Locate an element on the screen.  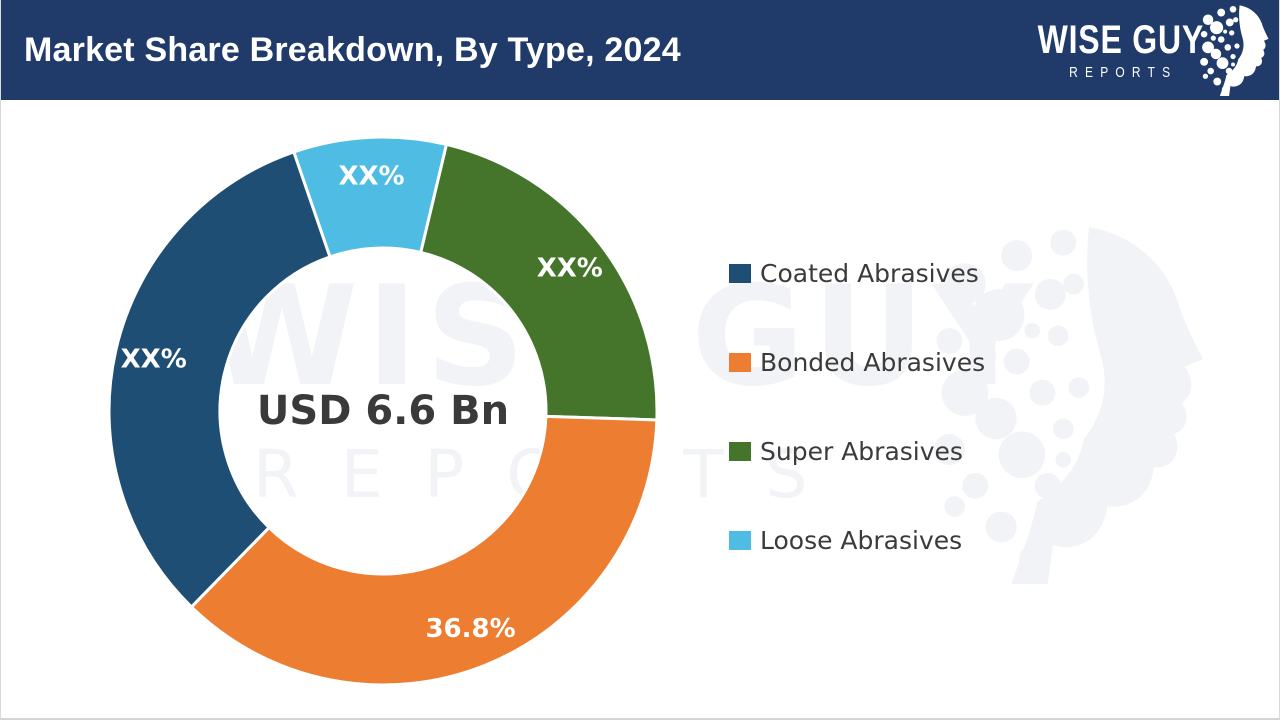
legend-item-bonded: Bonded Abrasives is located at coordinates (857, 362).